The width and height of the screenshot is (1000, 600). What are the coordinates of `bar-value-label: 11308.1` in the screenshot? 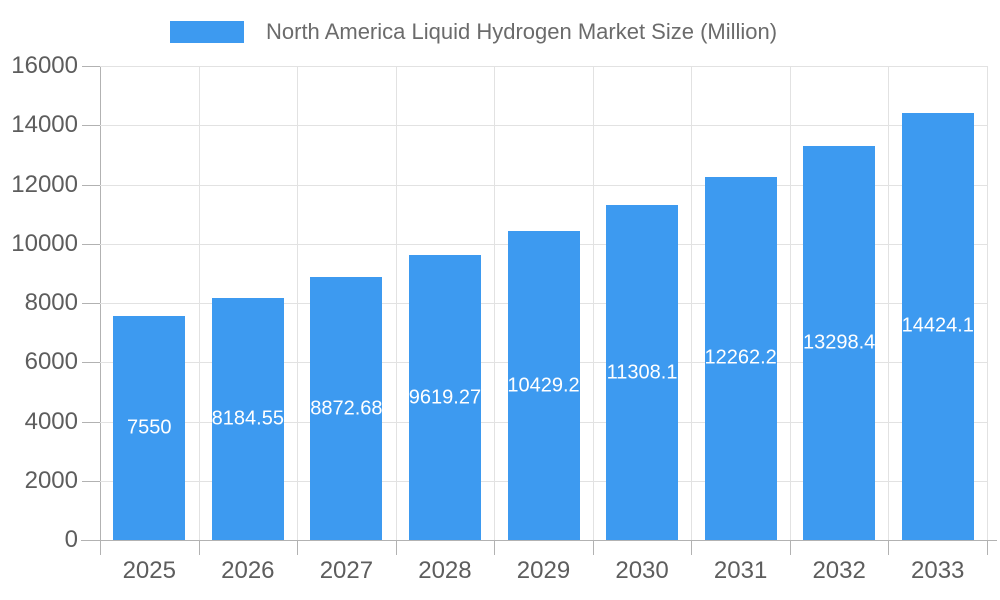 It's located at (642, 372).